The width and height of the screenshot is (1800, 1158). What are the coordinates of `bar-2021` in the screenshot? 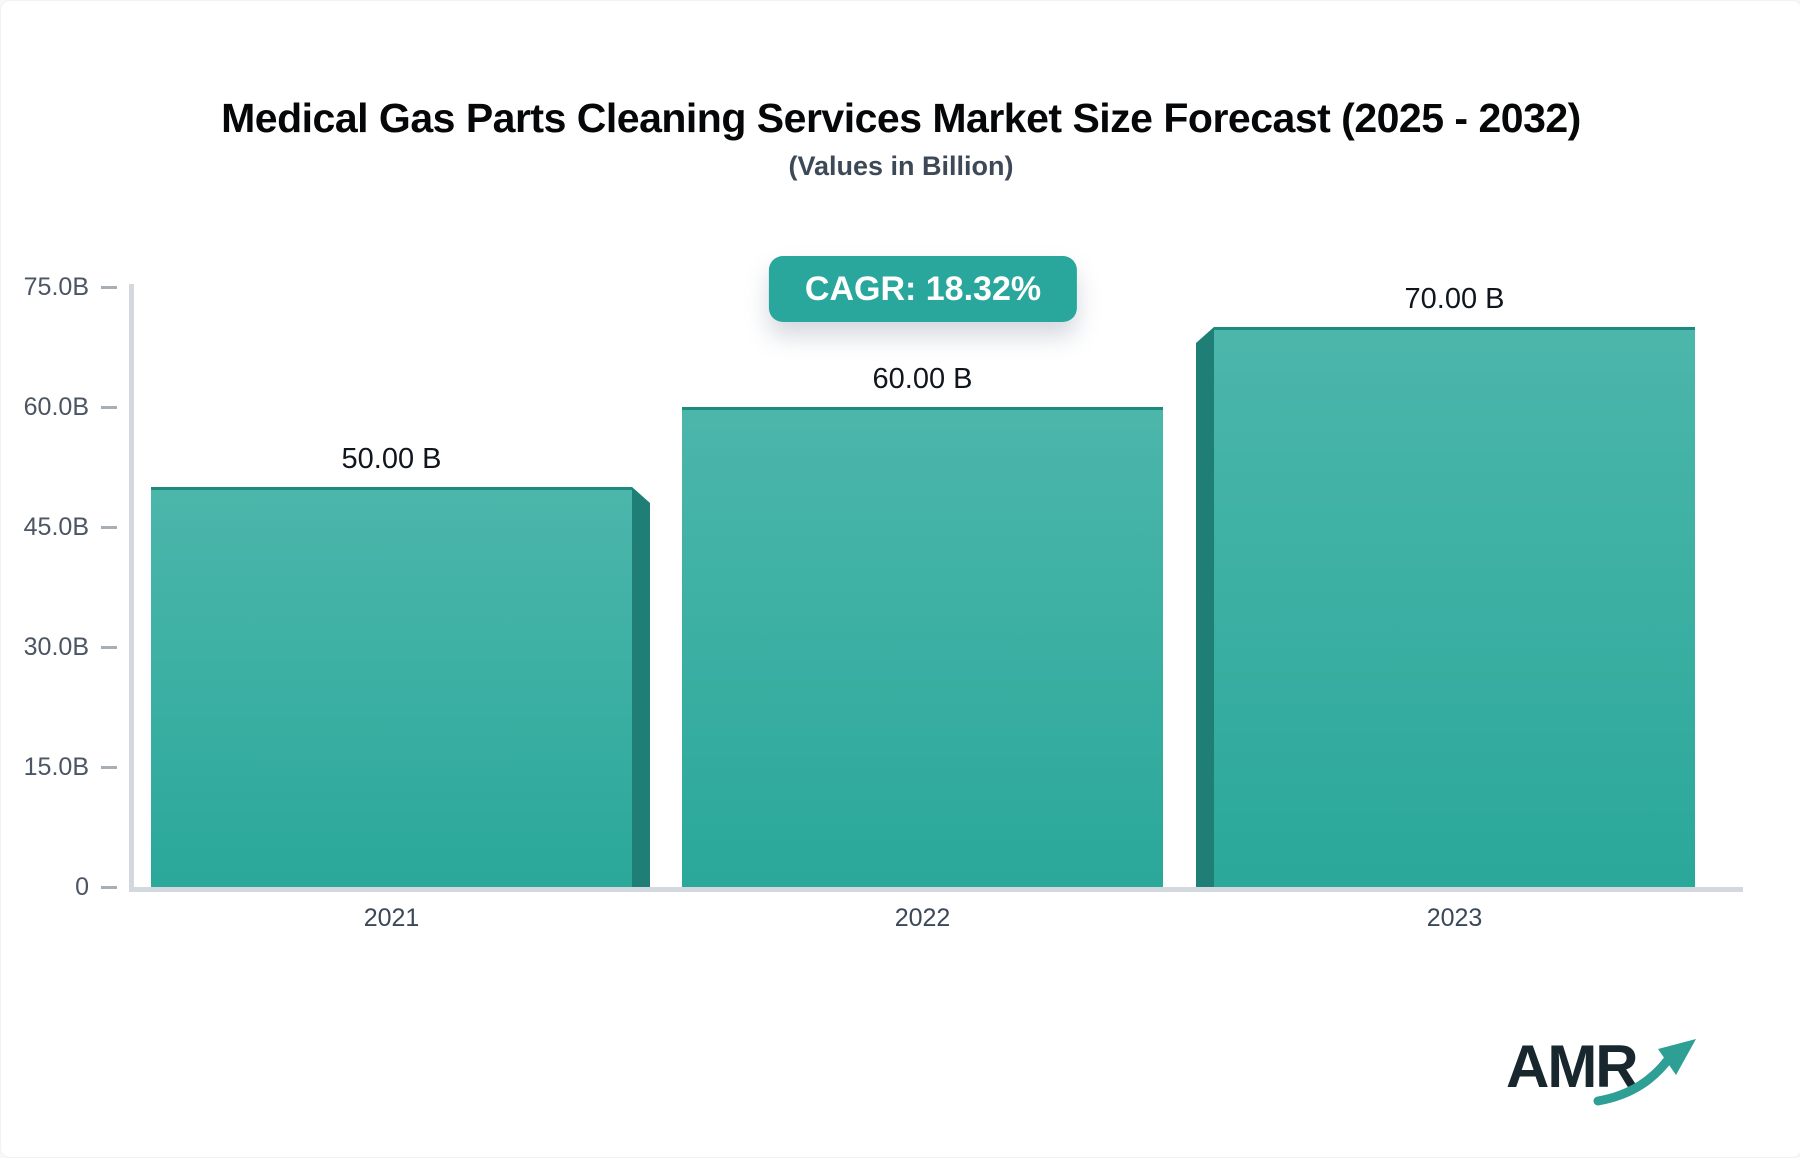 It's located at (391, 687).